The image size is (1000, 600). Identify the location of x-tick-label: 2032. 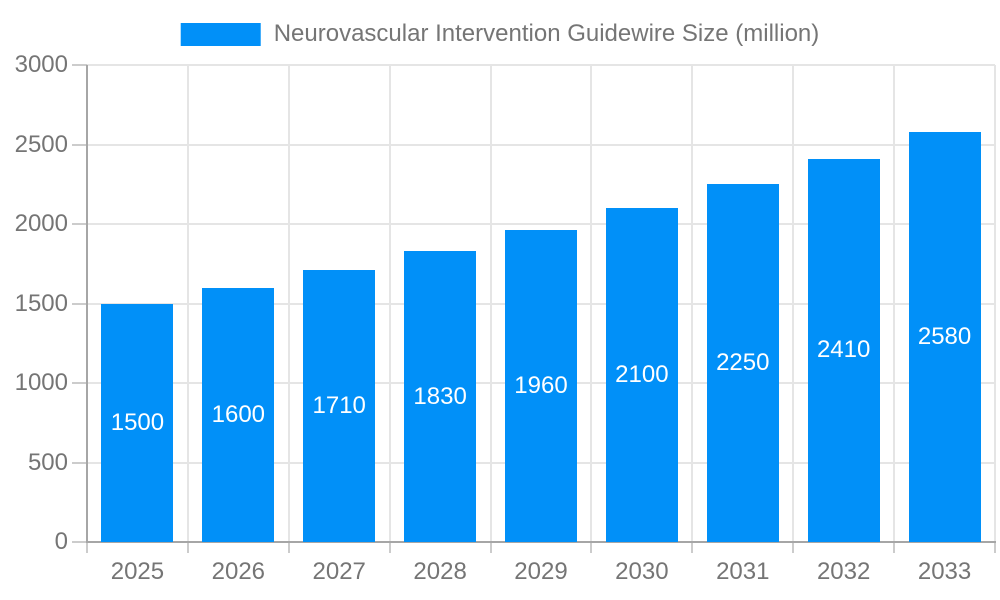
(843, 571).